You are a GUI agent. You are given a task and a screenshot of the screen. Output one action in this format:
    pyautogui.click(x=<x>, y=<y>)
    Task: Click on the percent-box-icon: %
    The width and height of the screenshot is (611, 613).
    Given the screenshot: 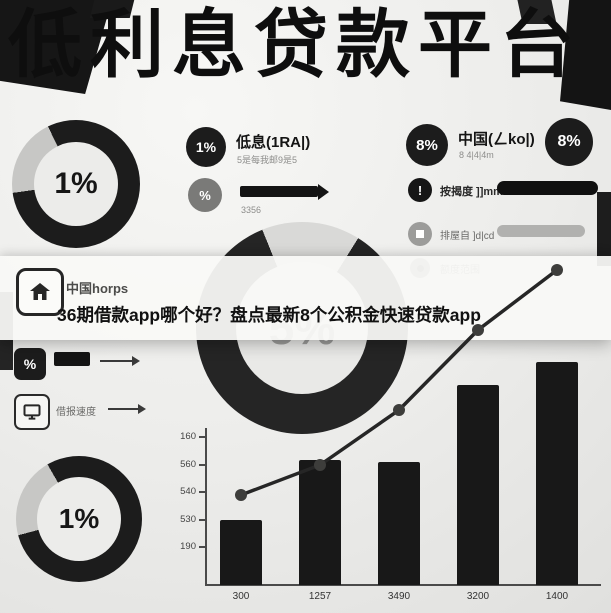 What is the action you would take?
    pyautogui.click(x=30, y=364)
    